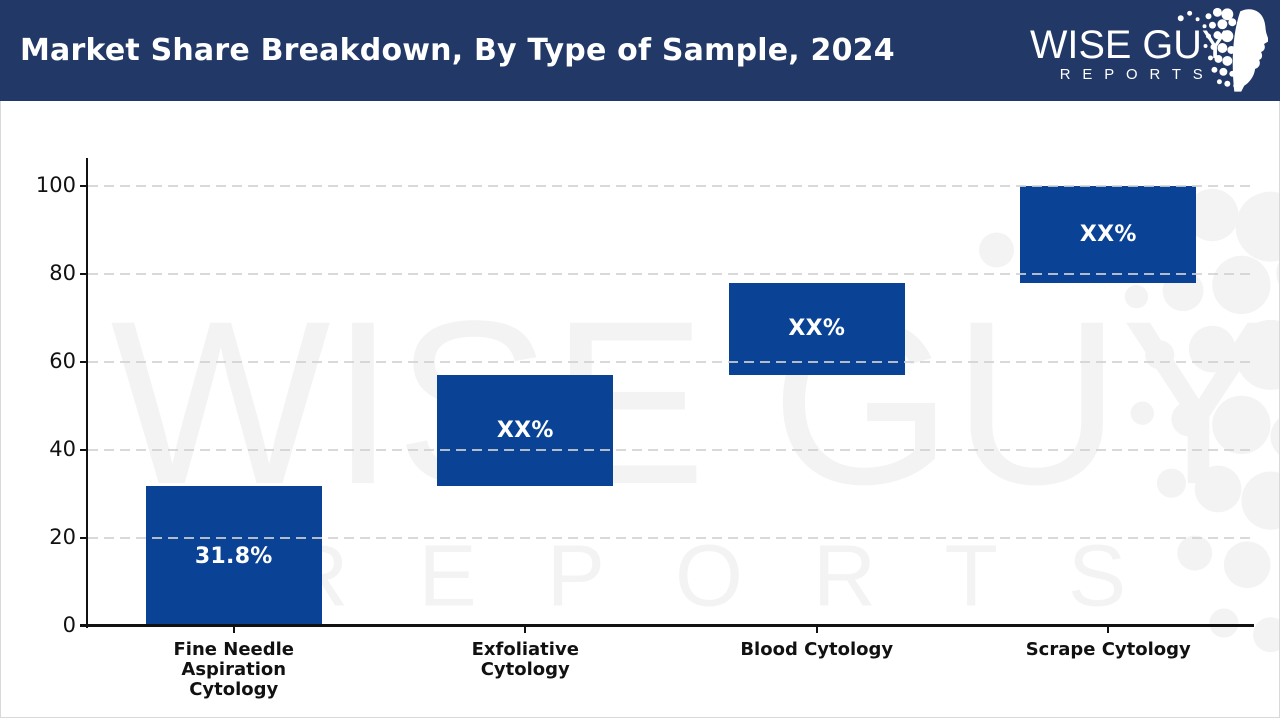 The height and width of the screenshot is (720, 1280). What do you see at coordinates (1149, 50) in the screenshot?
I see `wise-guy-reports-logo` at bounding box center [1149, 50].